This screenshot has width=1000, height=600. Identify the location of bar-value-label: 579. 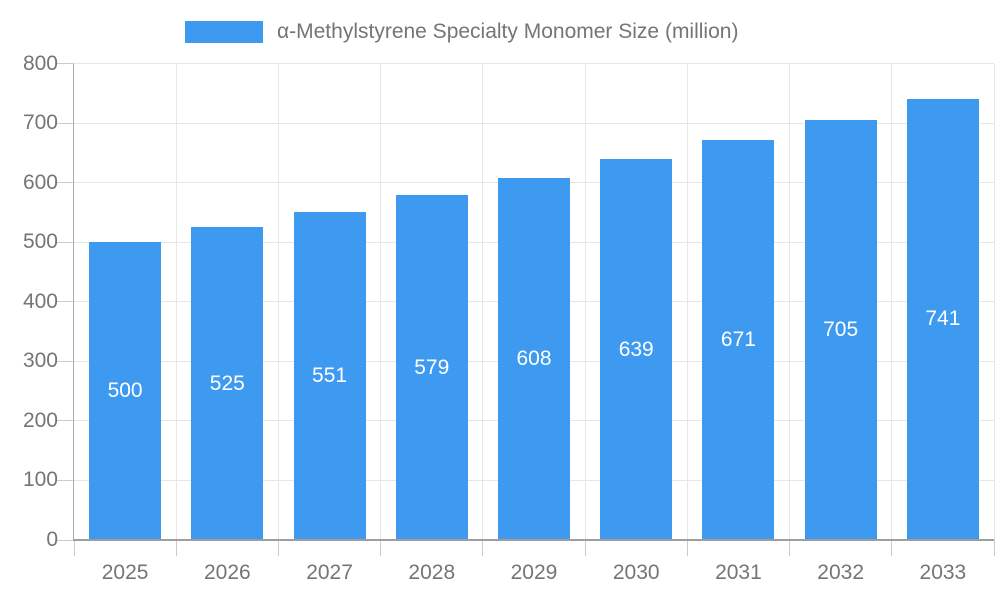
(432, 367).